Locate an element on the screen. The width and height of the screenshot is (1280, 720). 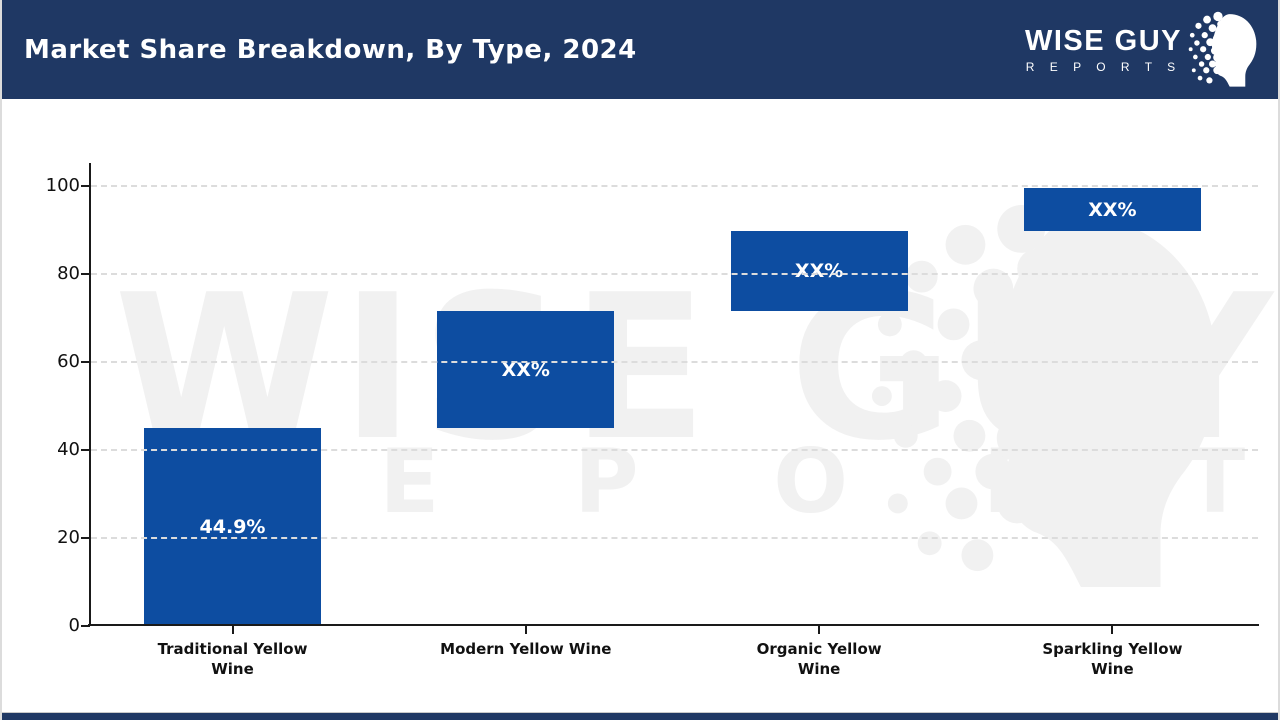
bar: 44.9% is located at coordinates (232, 527).